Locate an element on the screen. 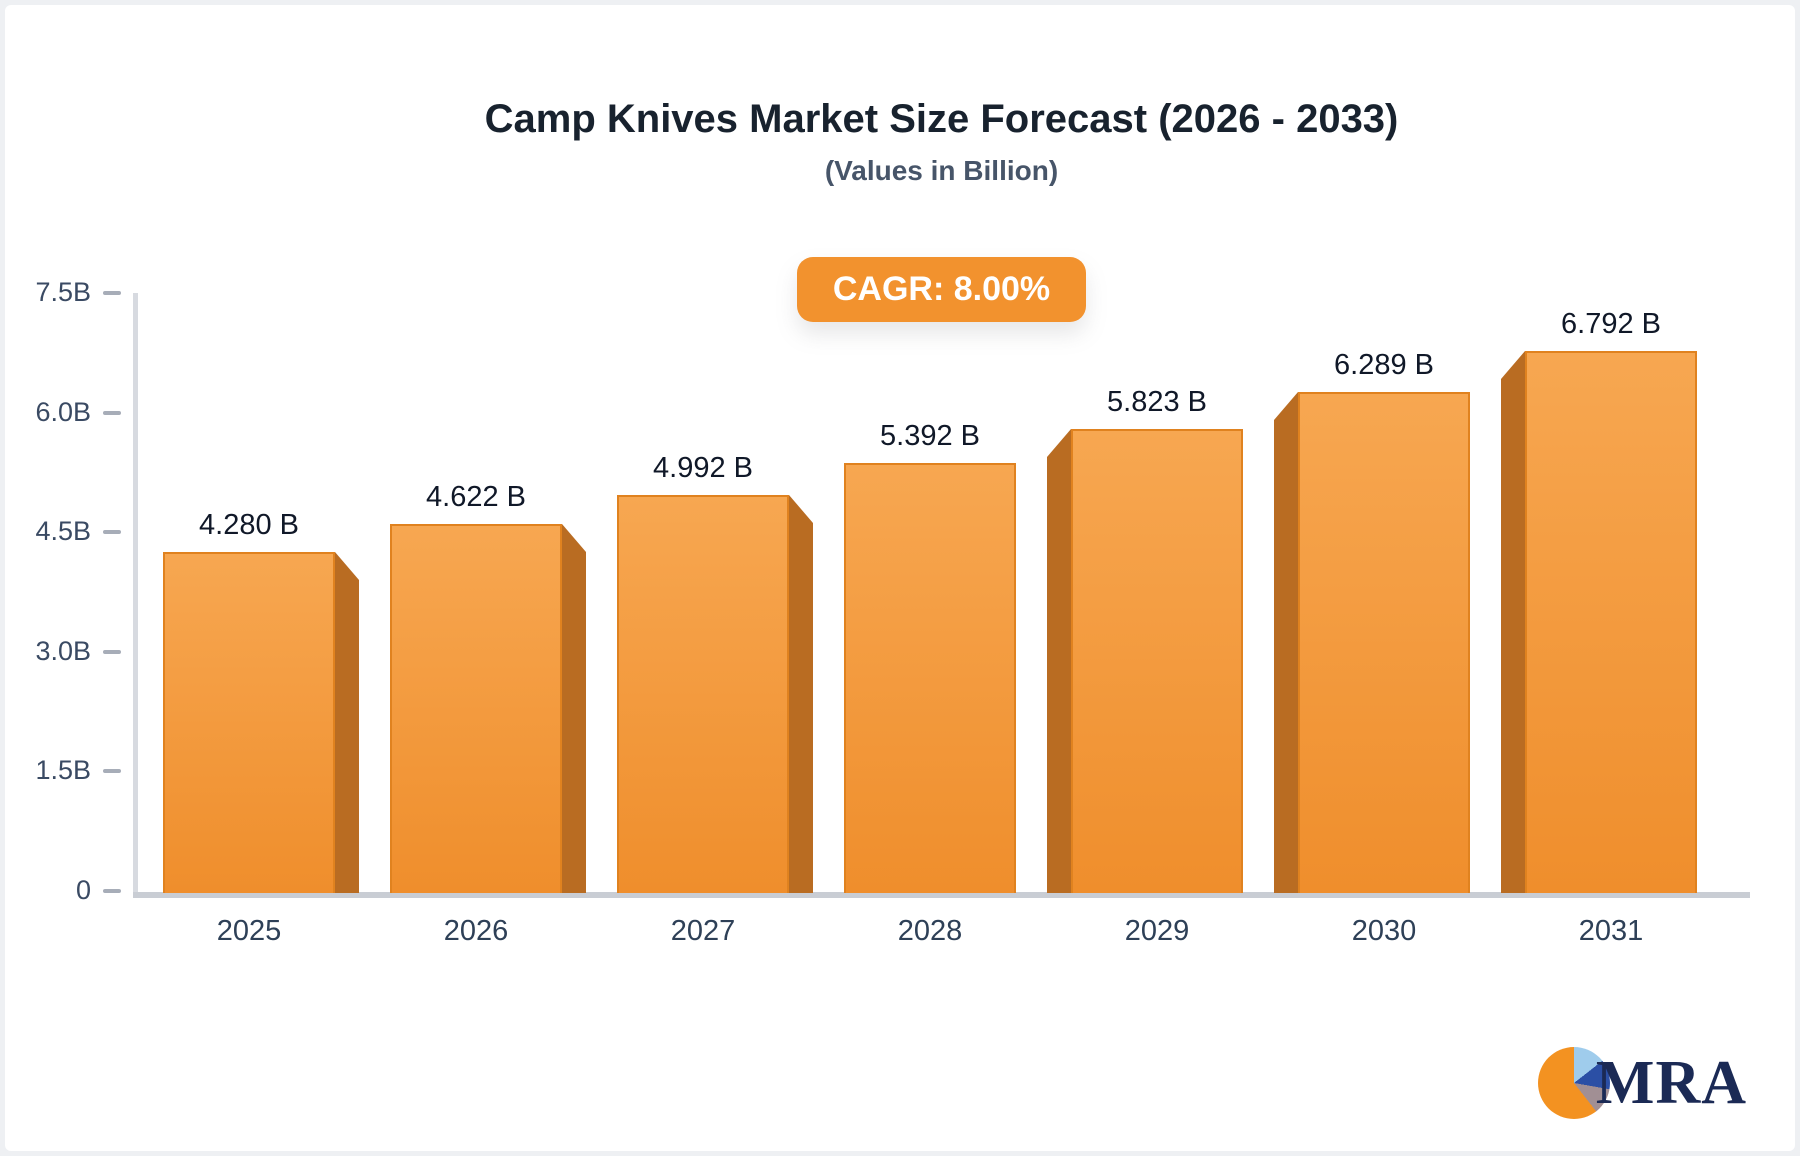 The image size is (1800, 1156). cagr-badge-wrap: CAGR: 8.00% is located at coordinates (941, 289).